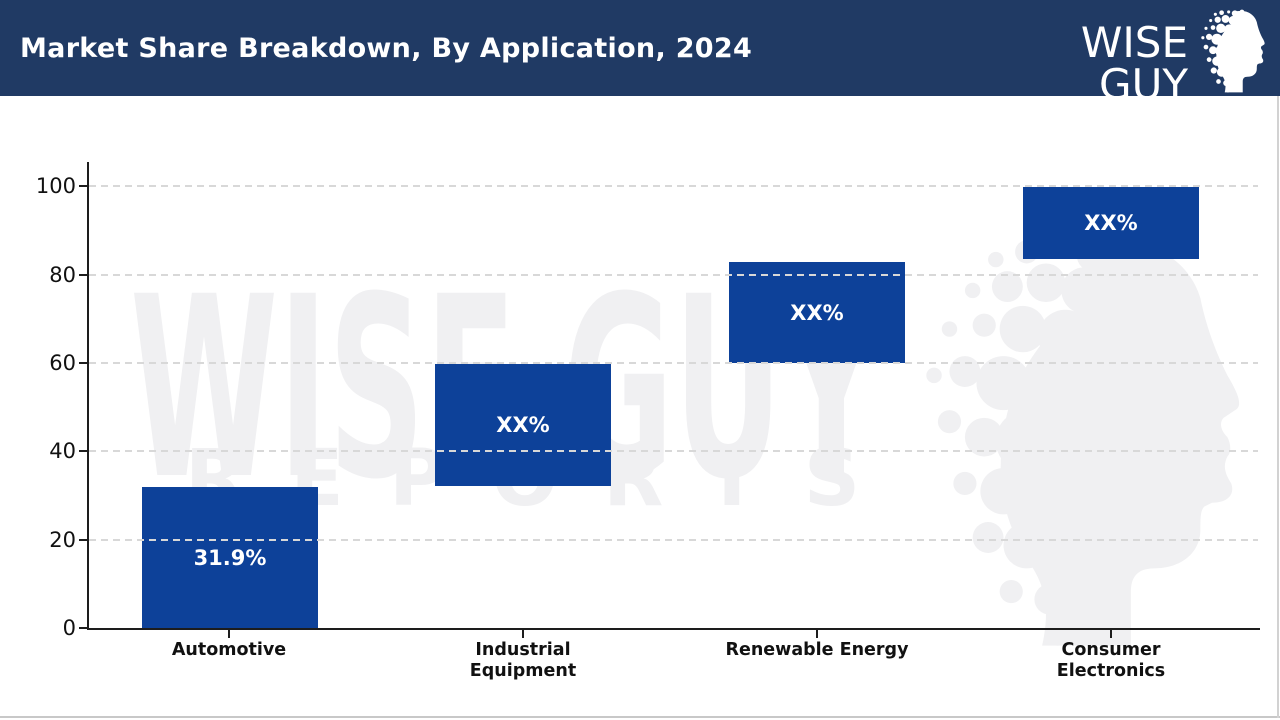 The image size is (1280, 720). What do you see at coordinates (62, 540) in the screenshot?
I see `y-tick-label: 20` at bounding box center [62, 540].